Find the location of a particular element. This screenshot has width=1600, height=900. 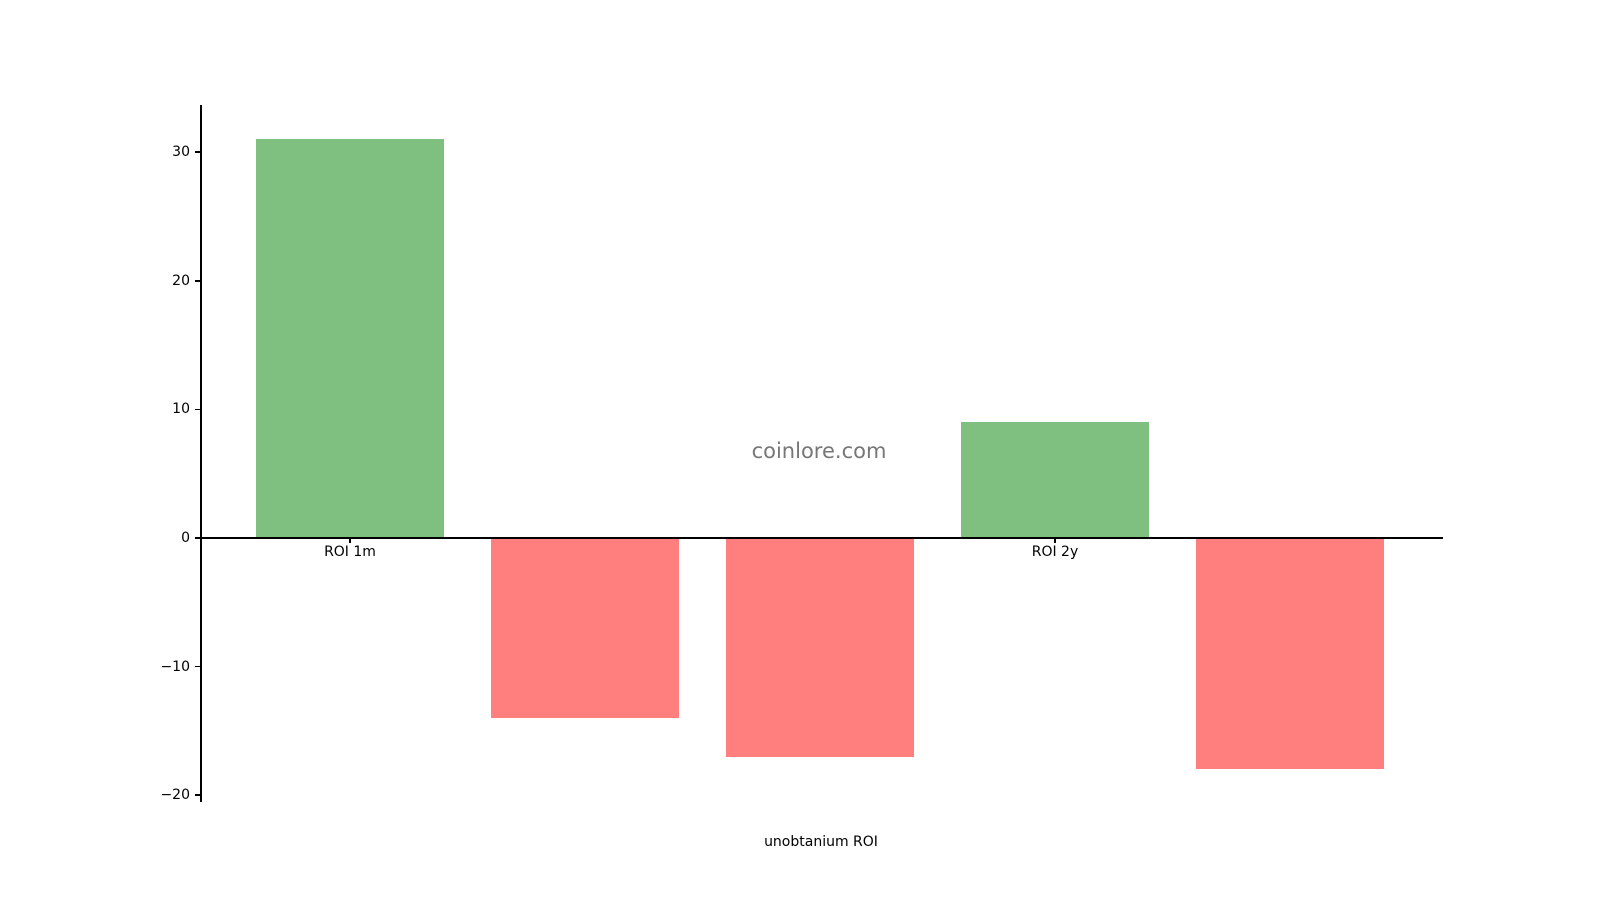

y-tick-label: 20 is located at coordinates (181, 280).